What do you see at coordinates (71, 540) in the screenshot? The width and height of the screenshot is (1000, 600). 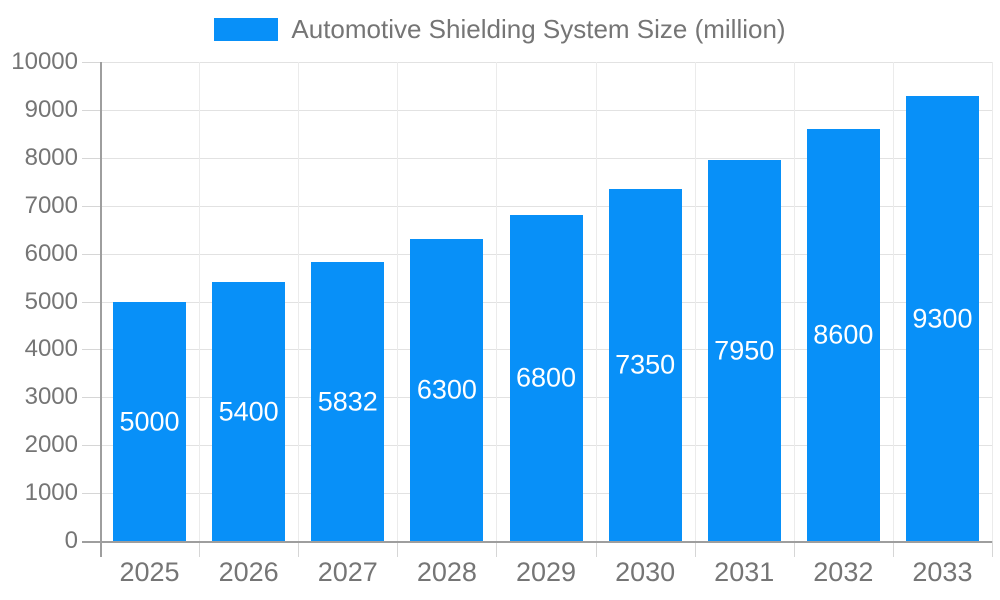 I see `y-axis-label: 0` at bounding box center [71, 540].